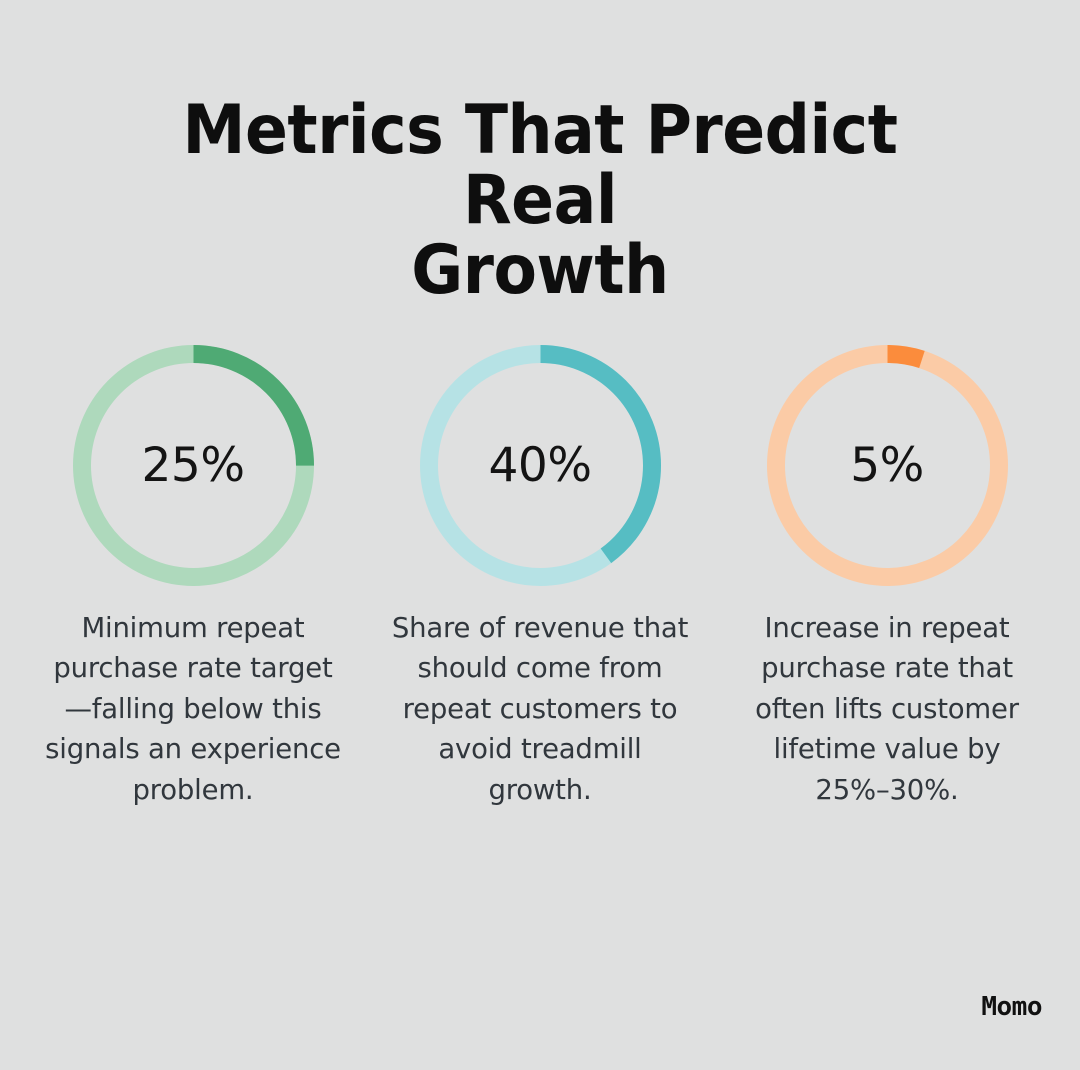  I want to click on donut-value-2: 40%, so click(540, 465).